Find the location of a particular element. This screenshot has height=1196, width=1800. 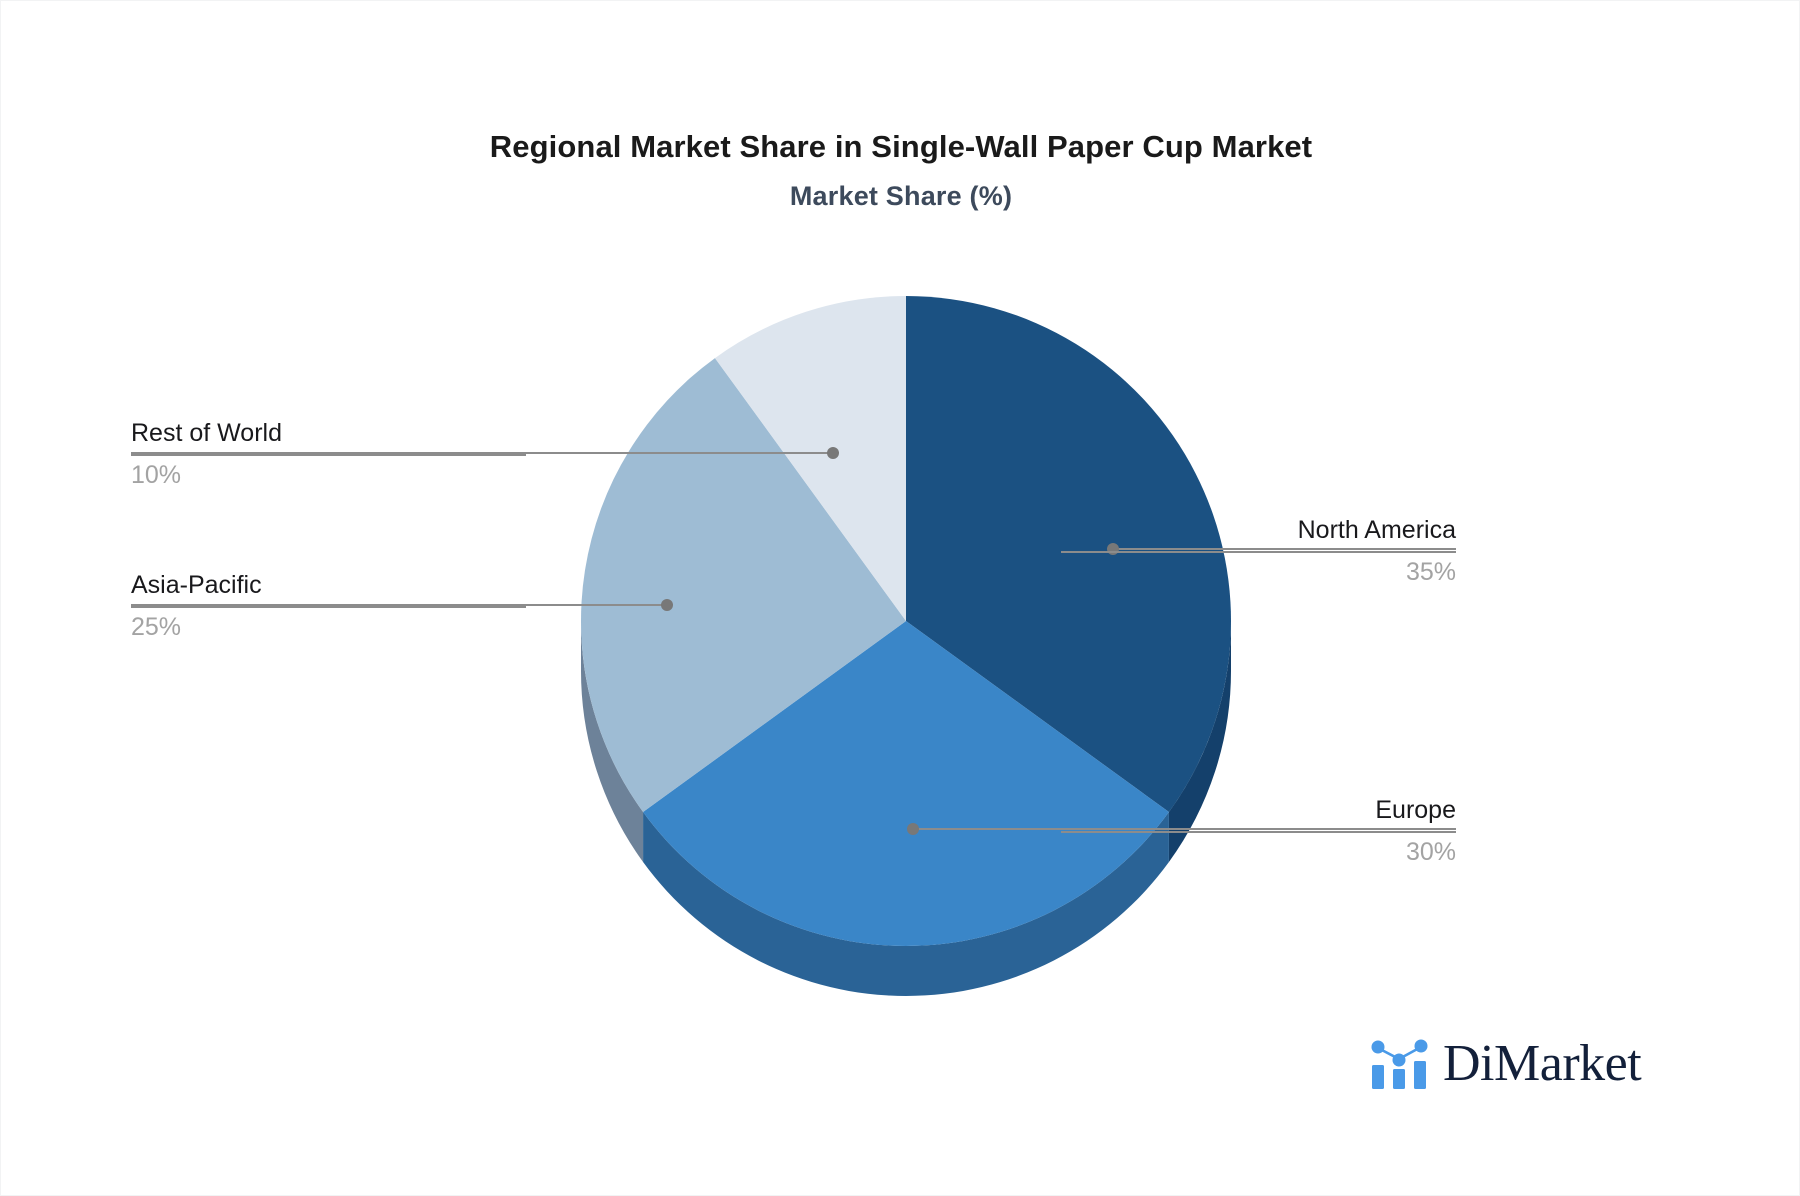

pie-label-rest-of-world-value: 10% is located at coordinates (156, 474).